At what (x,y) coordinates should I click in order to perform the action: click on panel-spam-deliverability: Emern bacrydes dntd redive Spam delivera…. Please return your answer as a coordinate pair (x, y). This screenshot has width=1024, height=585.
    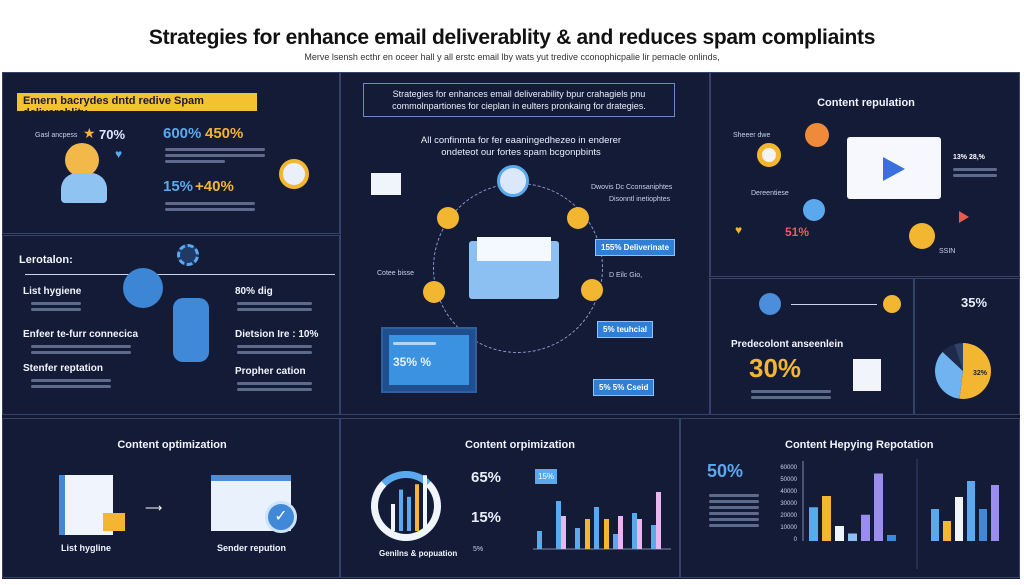
    Looking at the image, I should click on (171, 153).